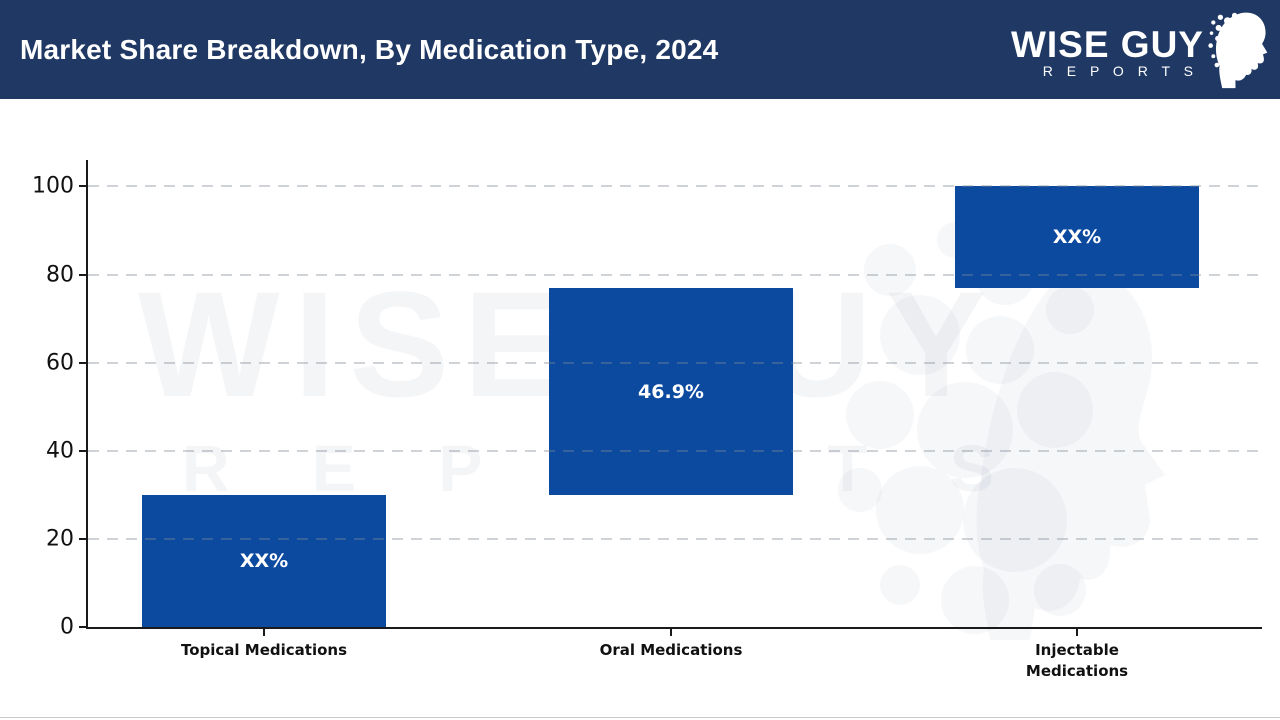 This screenshot has height=720, width=1280. I want to click on x-category-label: Oral Medications, so click(671, 650).